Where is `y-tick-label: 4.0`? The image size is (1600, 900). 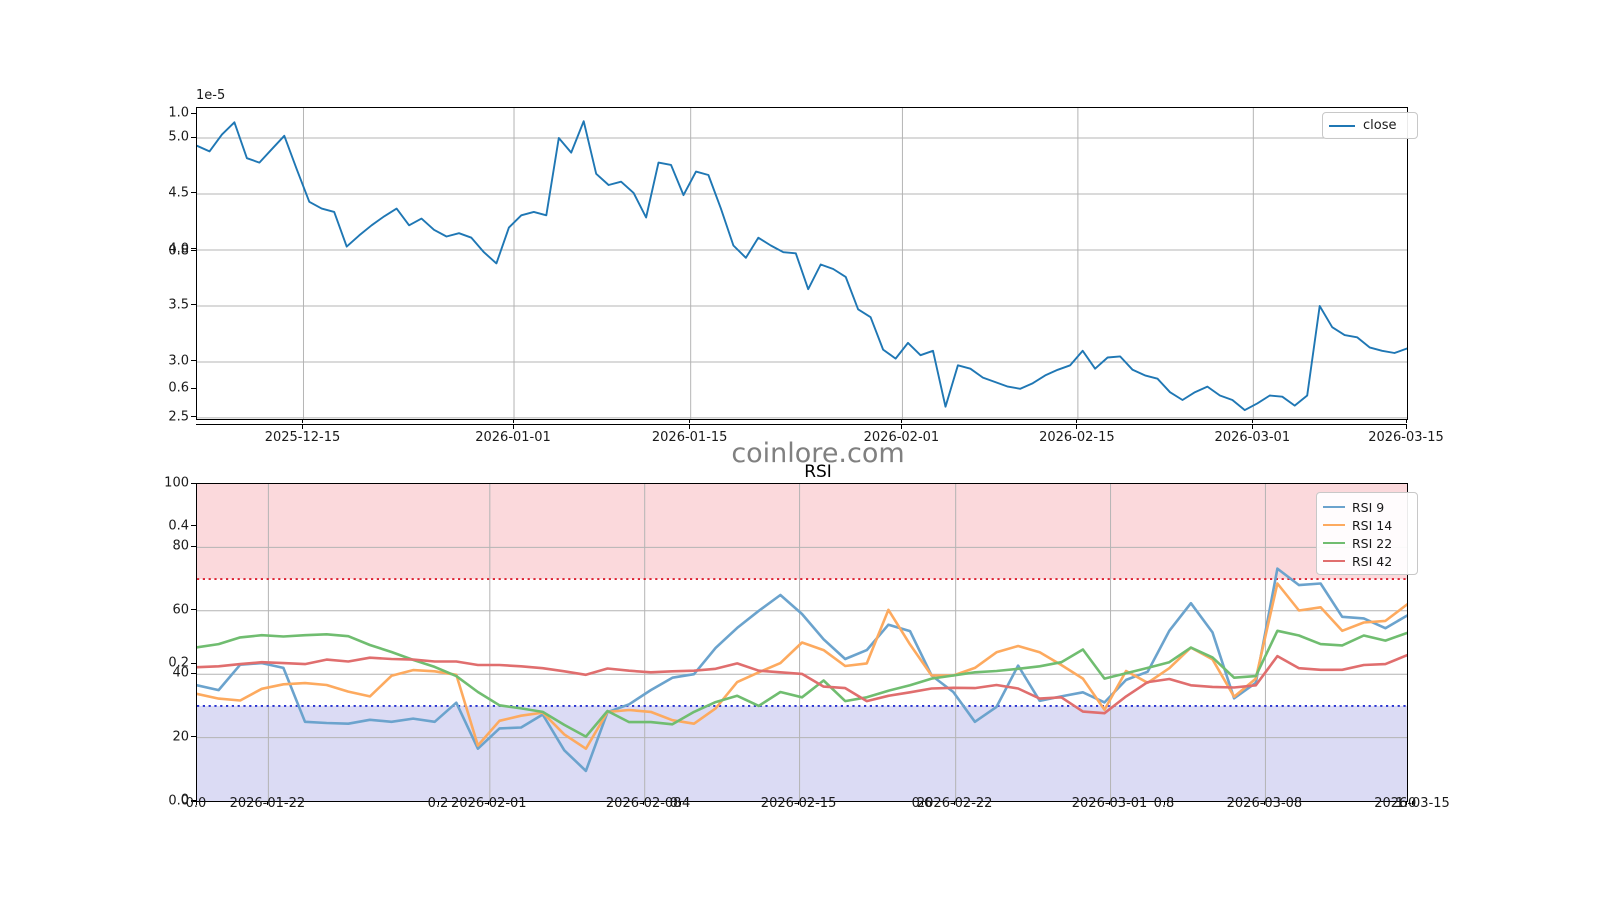 y-tick-label: 4.0 is located at coordinates (178, 249).